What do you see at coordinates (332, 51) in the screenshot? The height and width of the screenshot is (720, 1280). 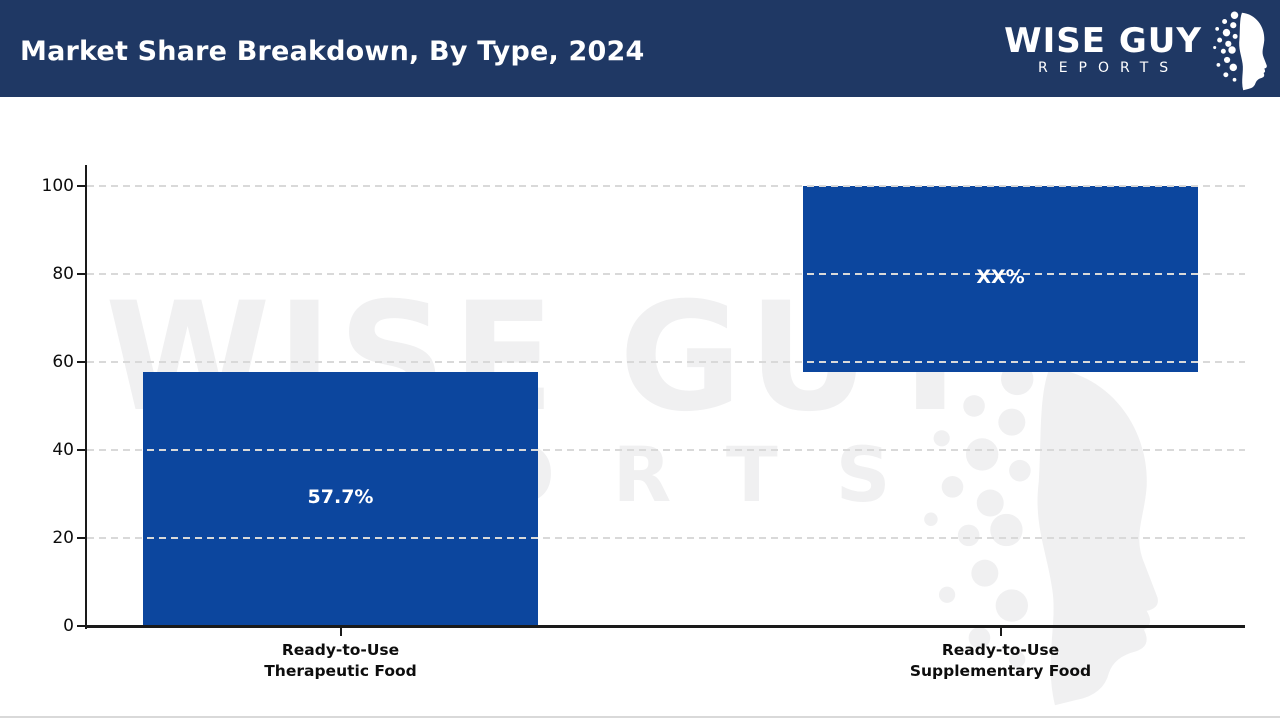 I see `page-title: Market Share Breakdown, By Type, 2024` at bounding box center [332, 51].